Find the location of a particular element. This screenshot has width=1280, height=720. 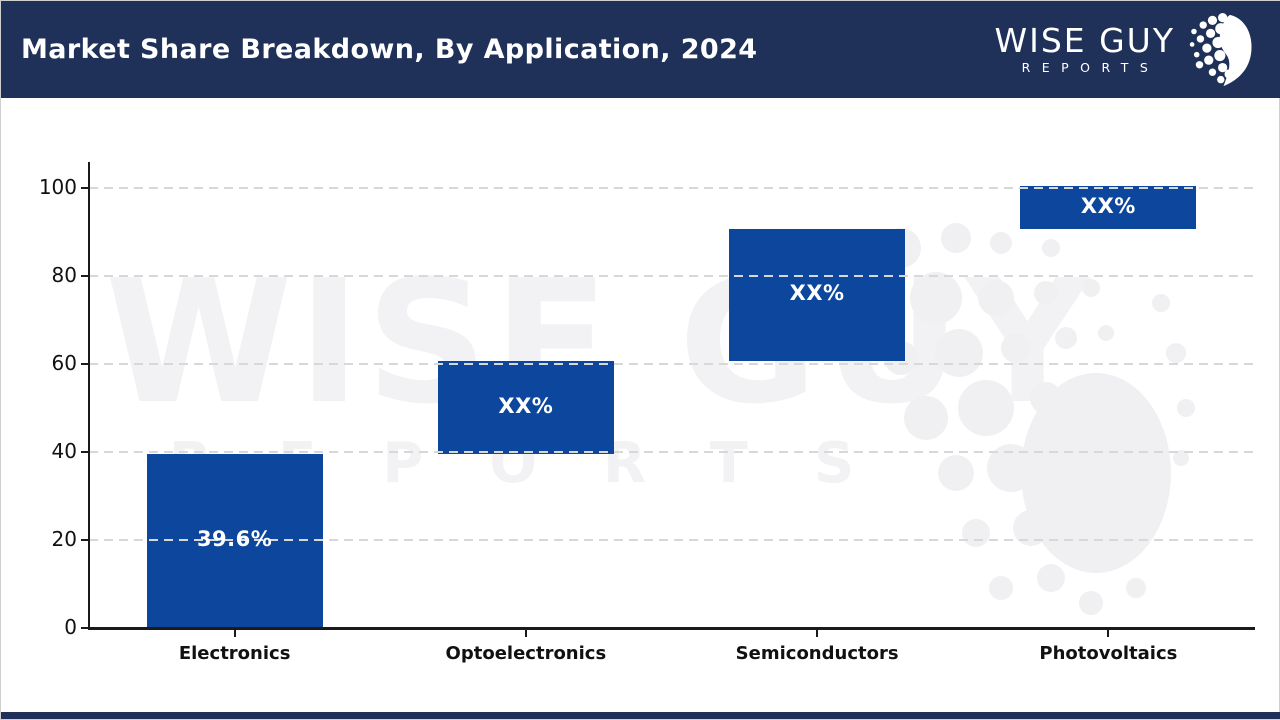

x-axis-tick-semiconductors is located at coordinates (817, 633).